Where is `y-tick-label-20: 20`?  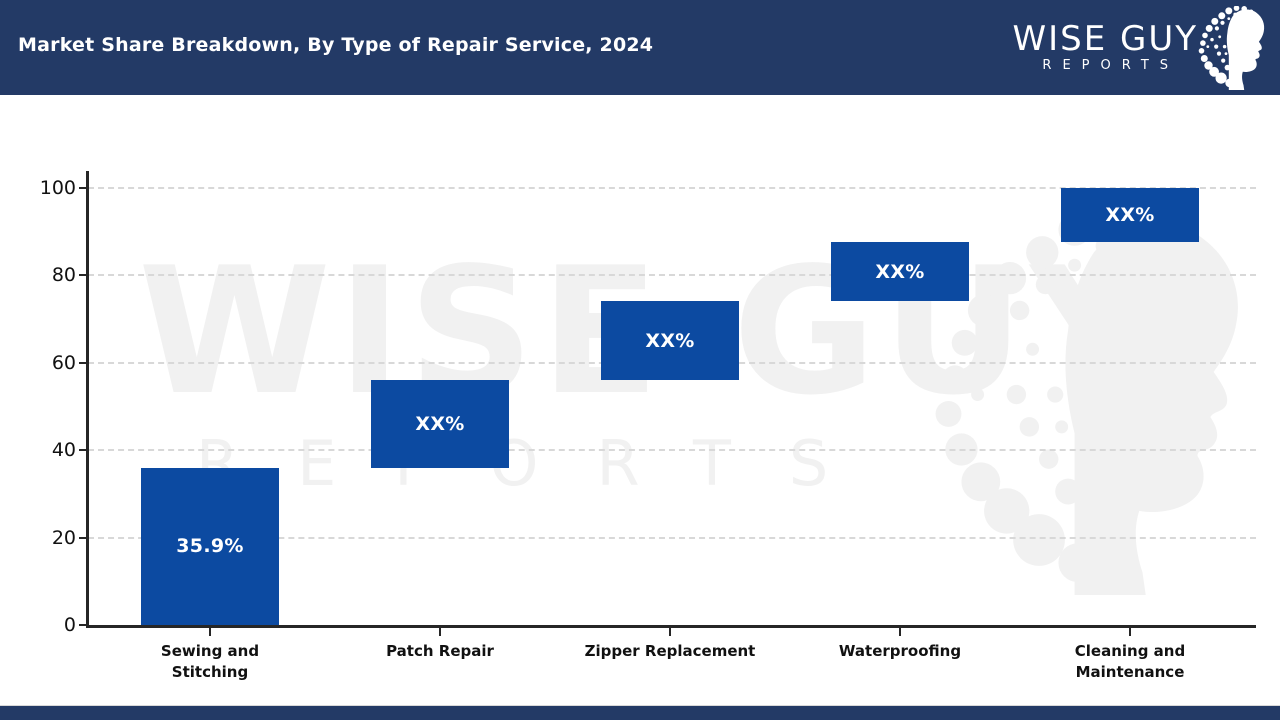
y-tick-label-20: 20 is located at coordinates (63, 537).